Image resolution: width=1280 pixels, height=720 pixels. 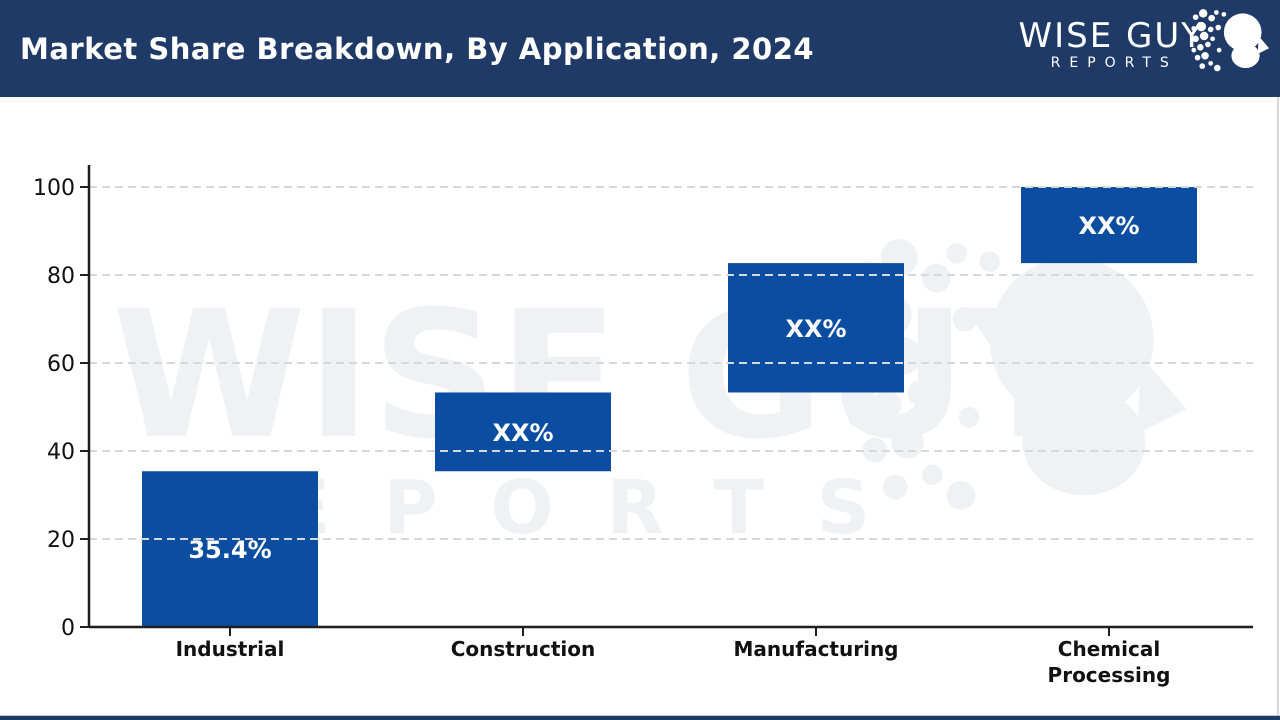 What do you see at coordinates (68, 628) in the screenshot?
I see `y-tick-label-0: 0` at bounding box center [68, 628].